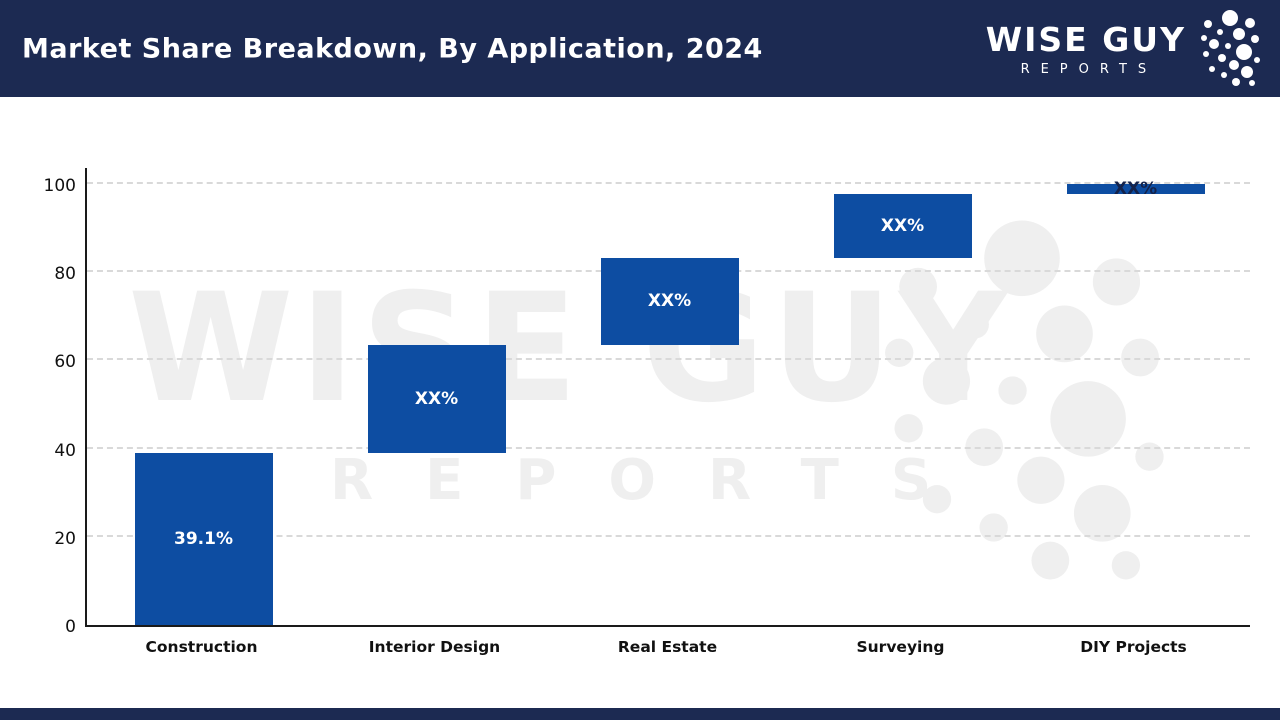  I want to click on bar-surveying: XX%, so click(902, 226).